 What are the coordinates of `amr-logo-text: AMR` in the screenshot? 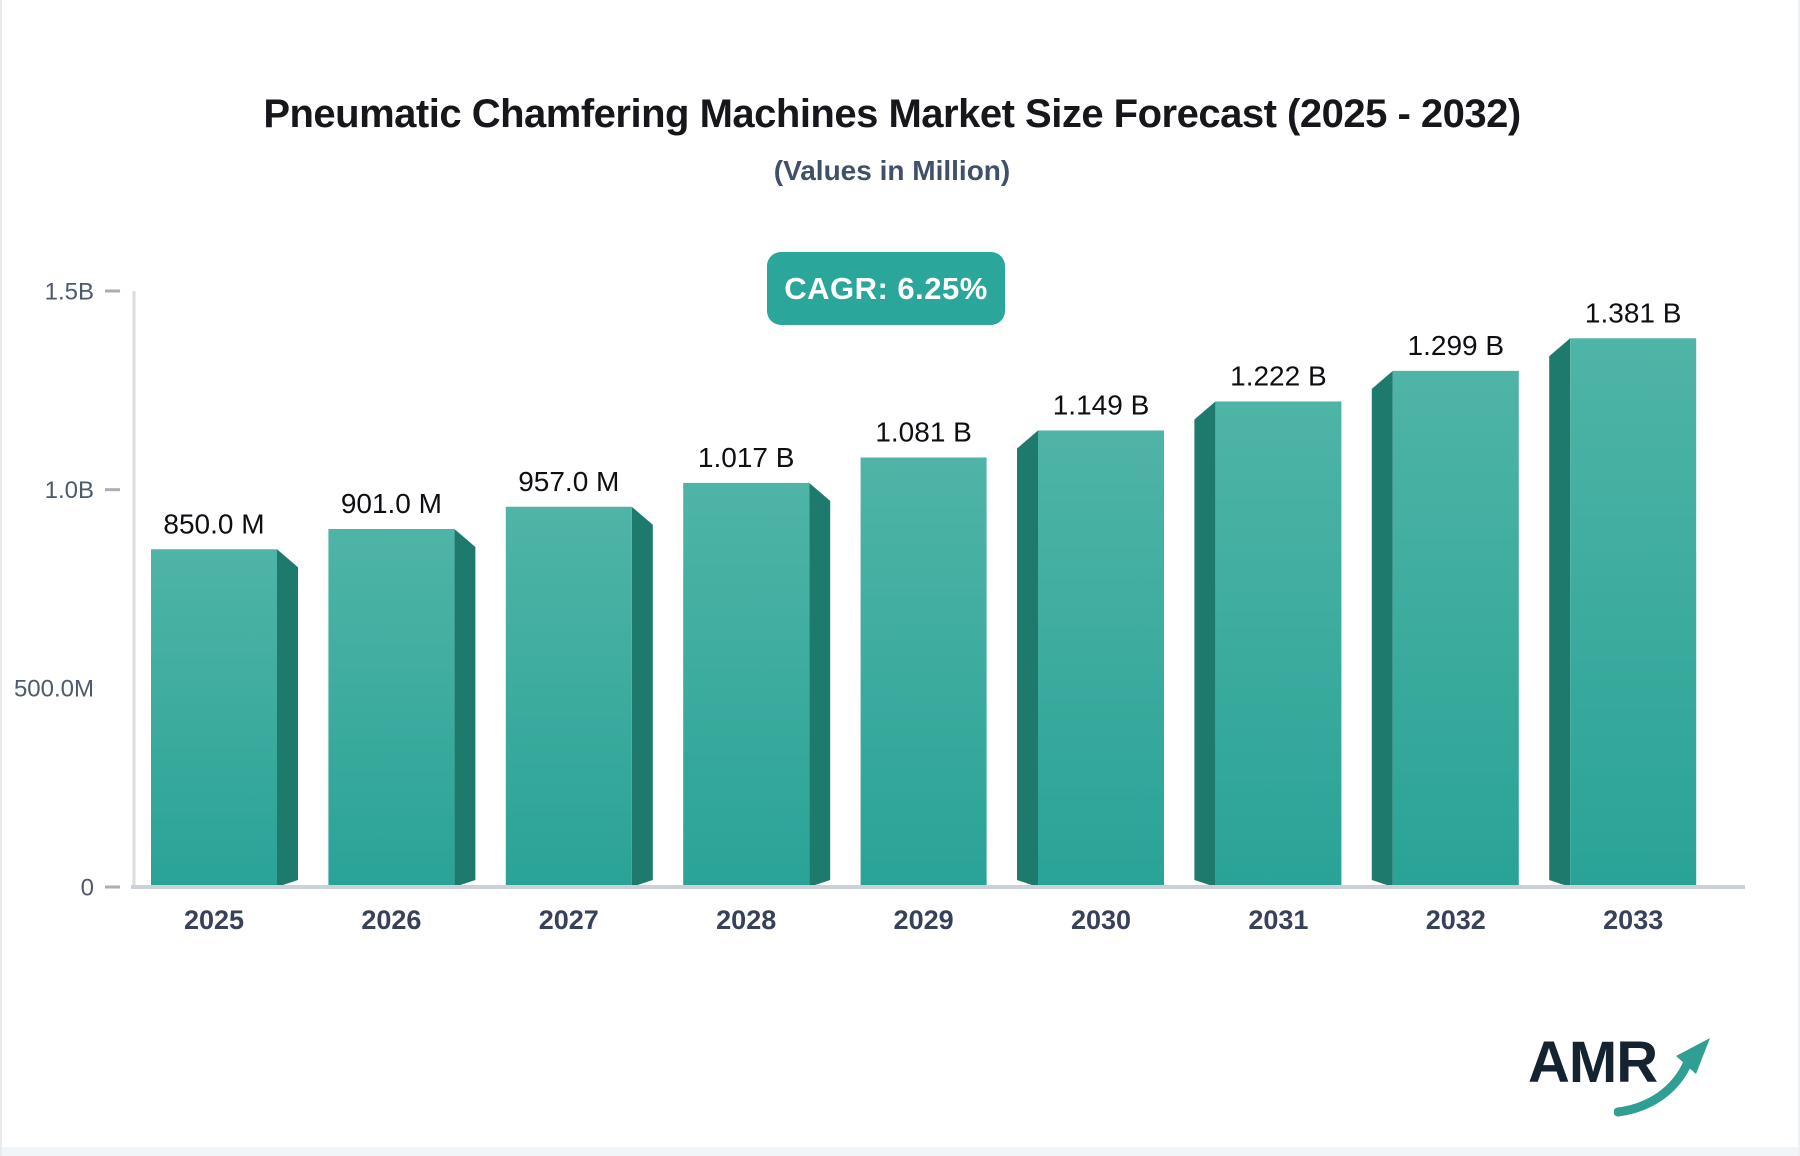 It's located at (1593, 1062).